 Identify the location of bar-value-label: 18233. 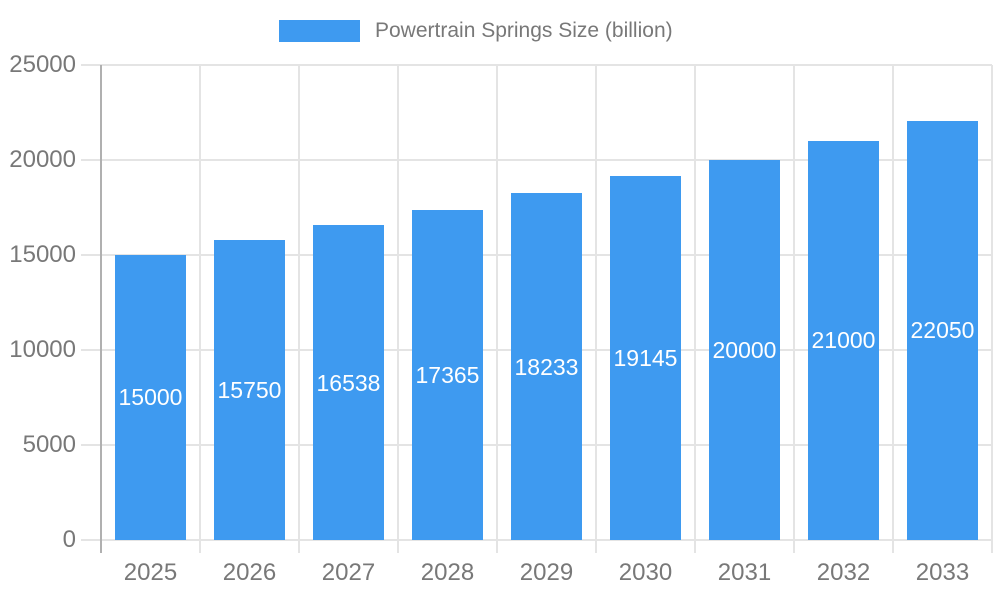
(546, 366).